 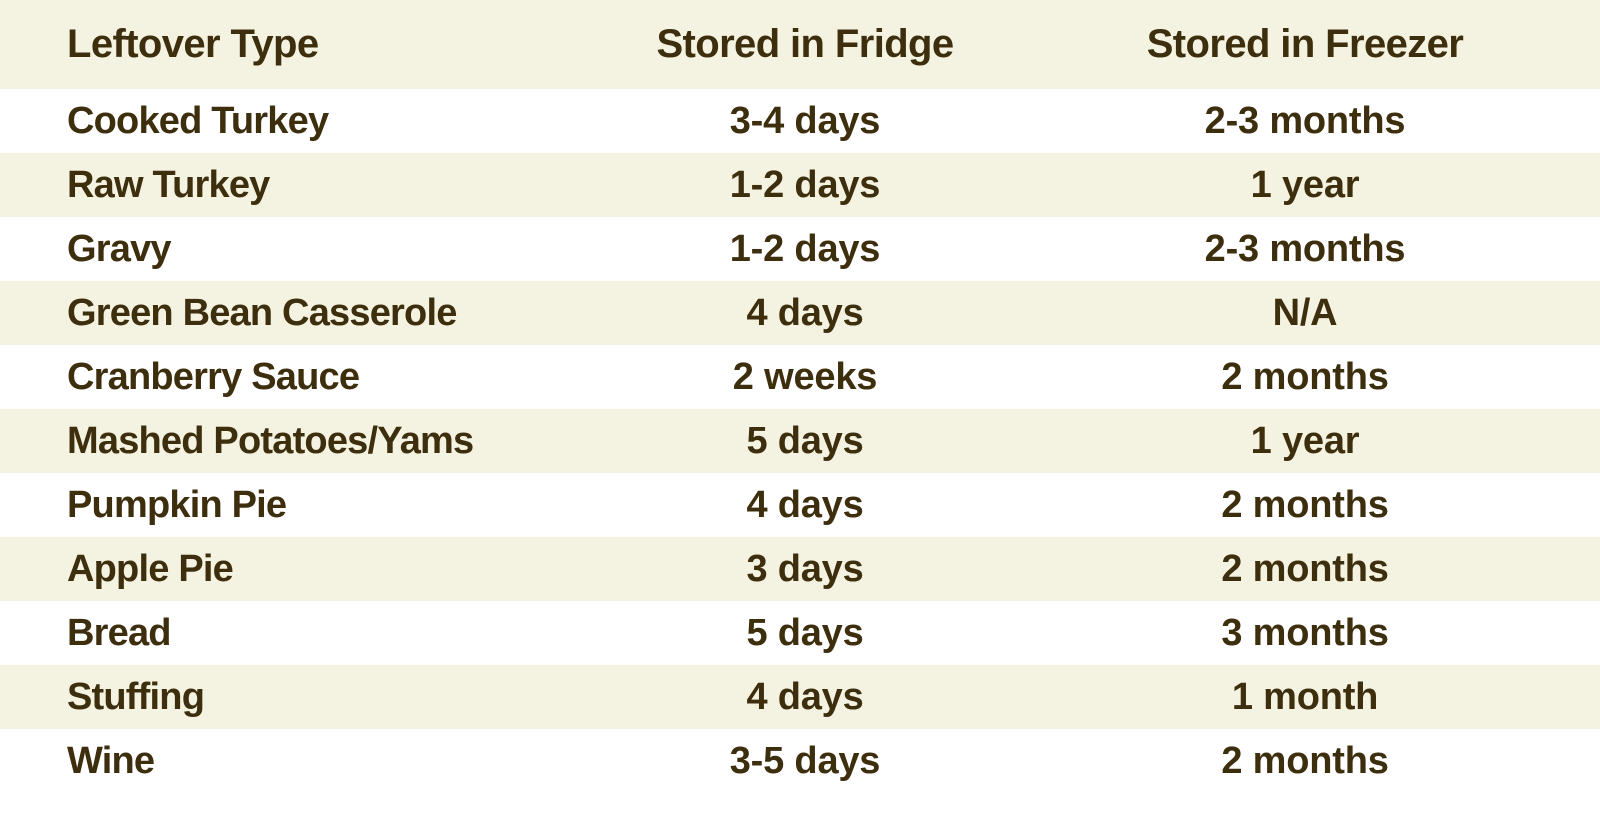 What do you see at coordinates (193, 44) in the screenshot?
I see `column-header-leftover-type: Leftover Type` at bounding box center [193, 44].